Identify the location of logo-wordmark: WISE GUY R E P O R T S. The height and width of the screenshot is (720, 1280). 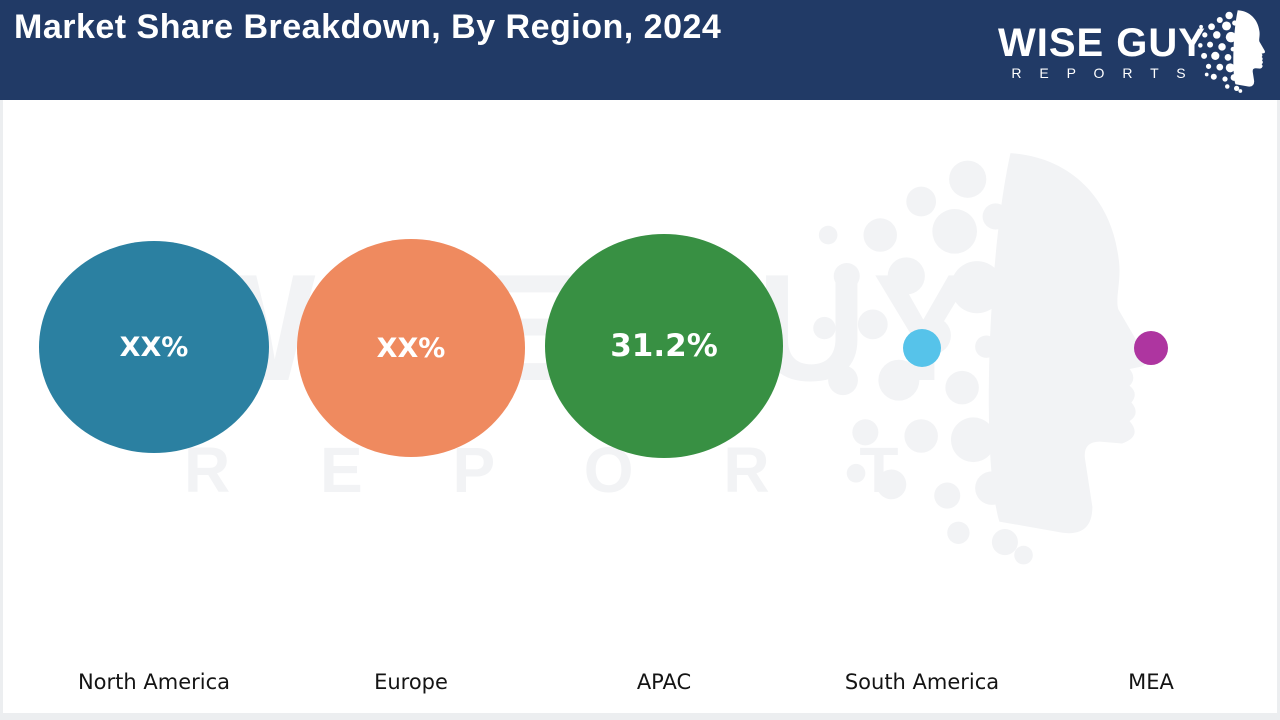
(1102, 51).